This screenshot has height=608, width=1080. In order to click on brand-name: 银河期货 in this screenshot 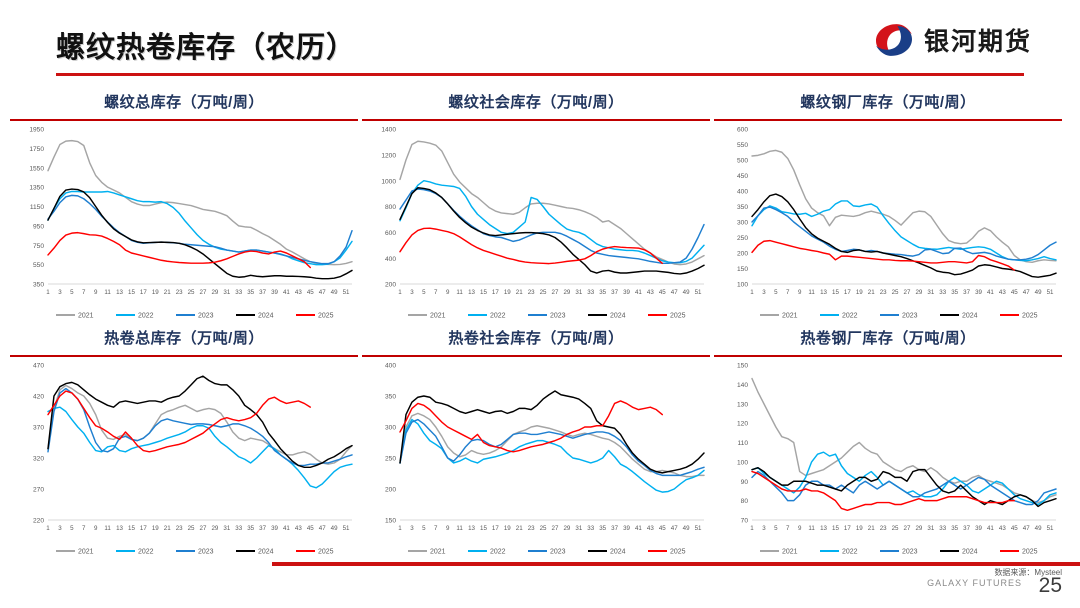, I will do `click(977, 42)`.